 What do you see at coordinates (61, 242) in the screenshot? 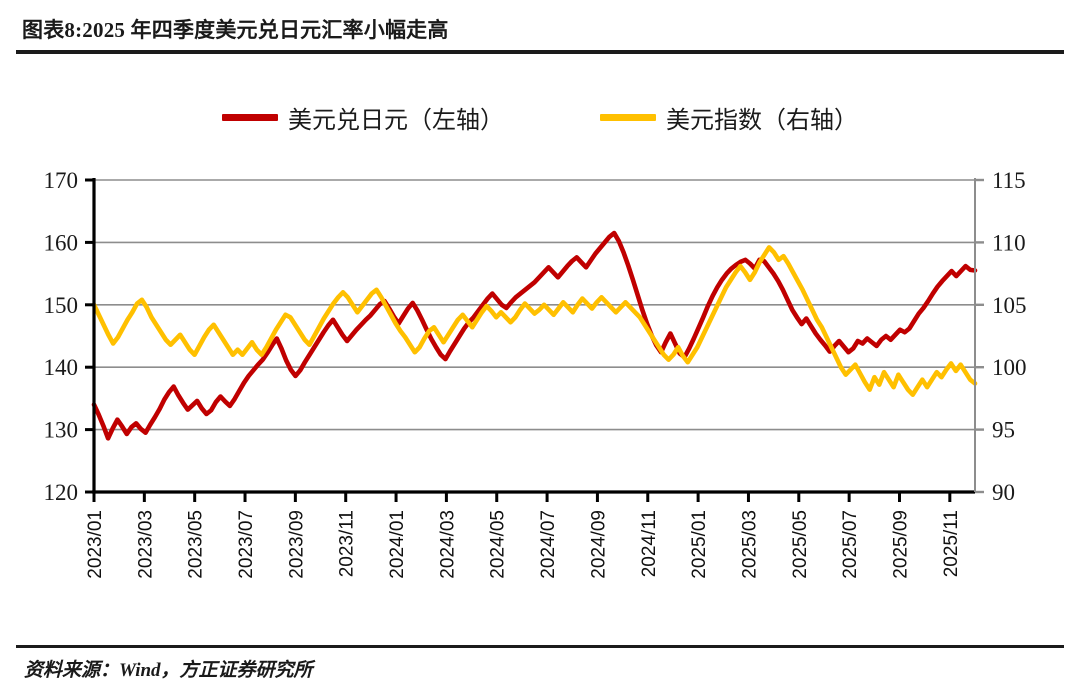
I see `left-axis-tick-label: 160` at bounding box center [61, 242].